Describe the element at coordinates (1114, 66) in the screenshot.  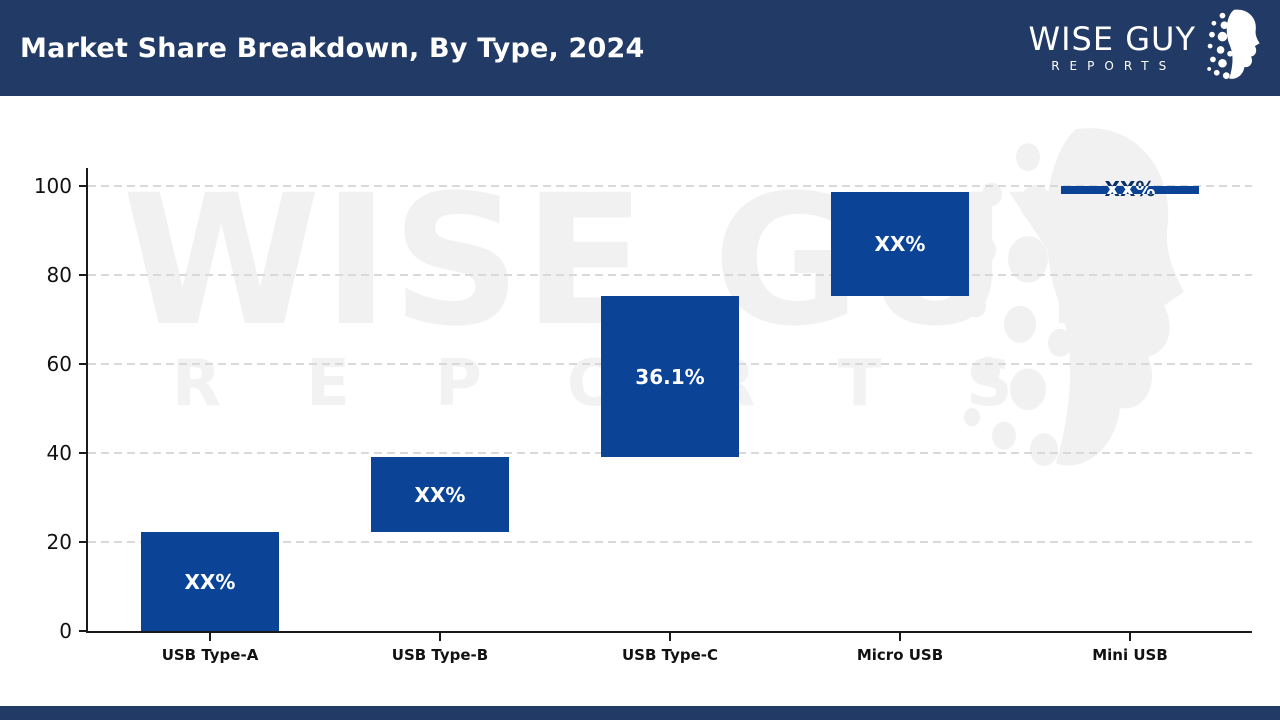
I see `brand-subtitle: REPORTS` at that location.